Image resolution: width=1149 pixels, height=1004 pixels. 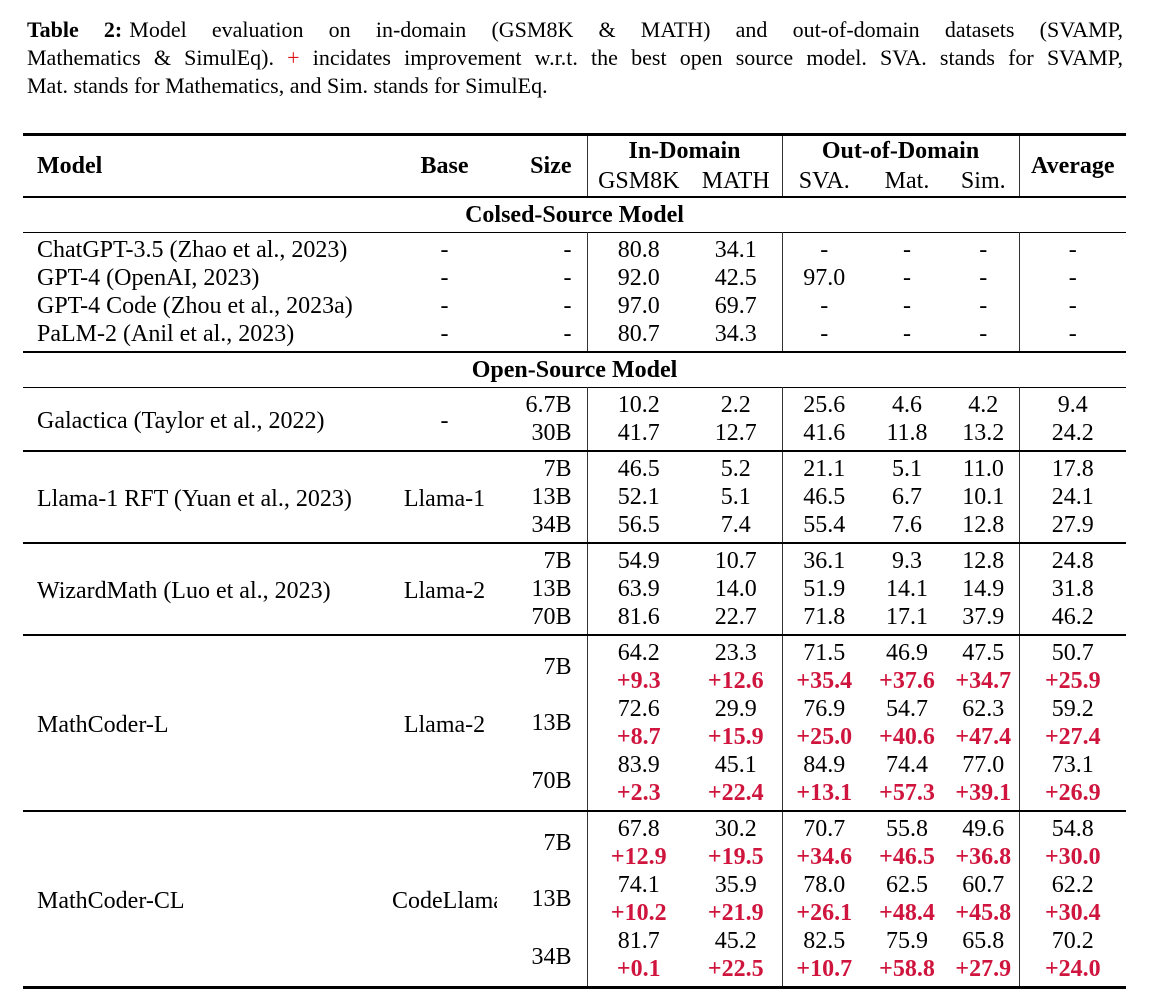 What do you see at coordinates (983, 969) in the screenshot?
I see `delta-cell: +27.9` at bounding box center [983, 969].